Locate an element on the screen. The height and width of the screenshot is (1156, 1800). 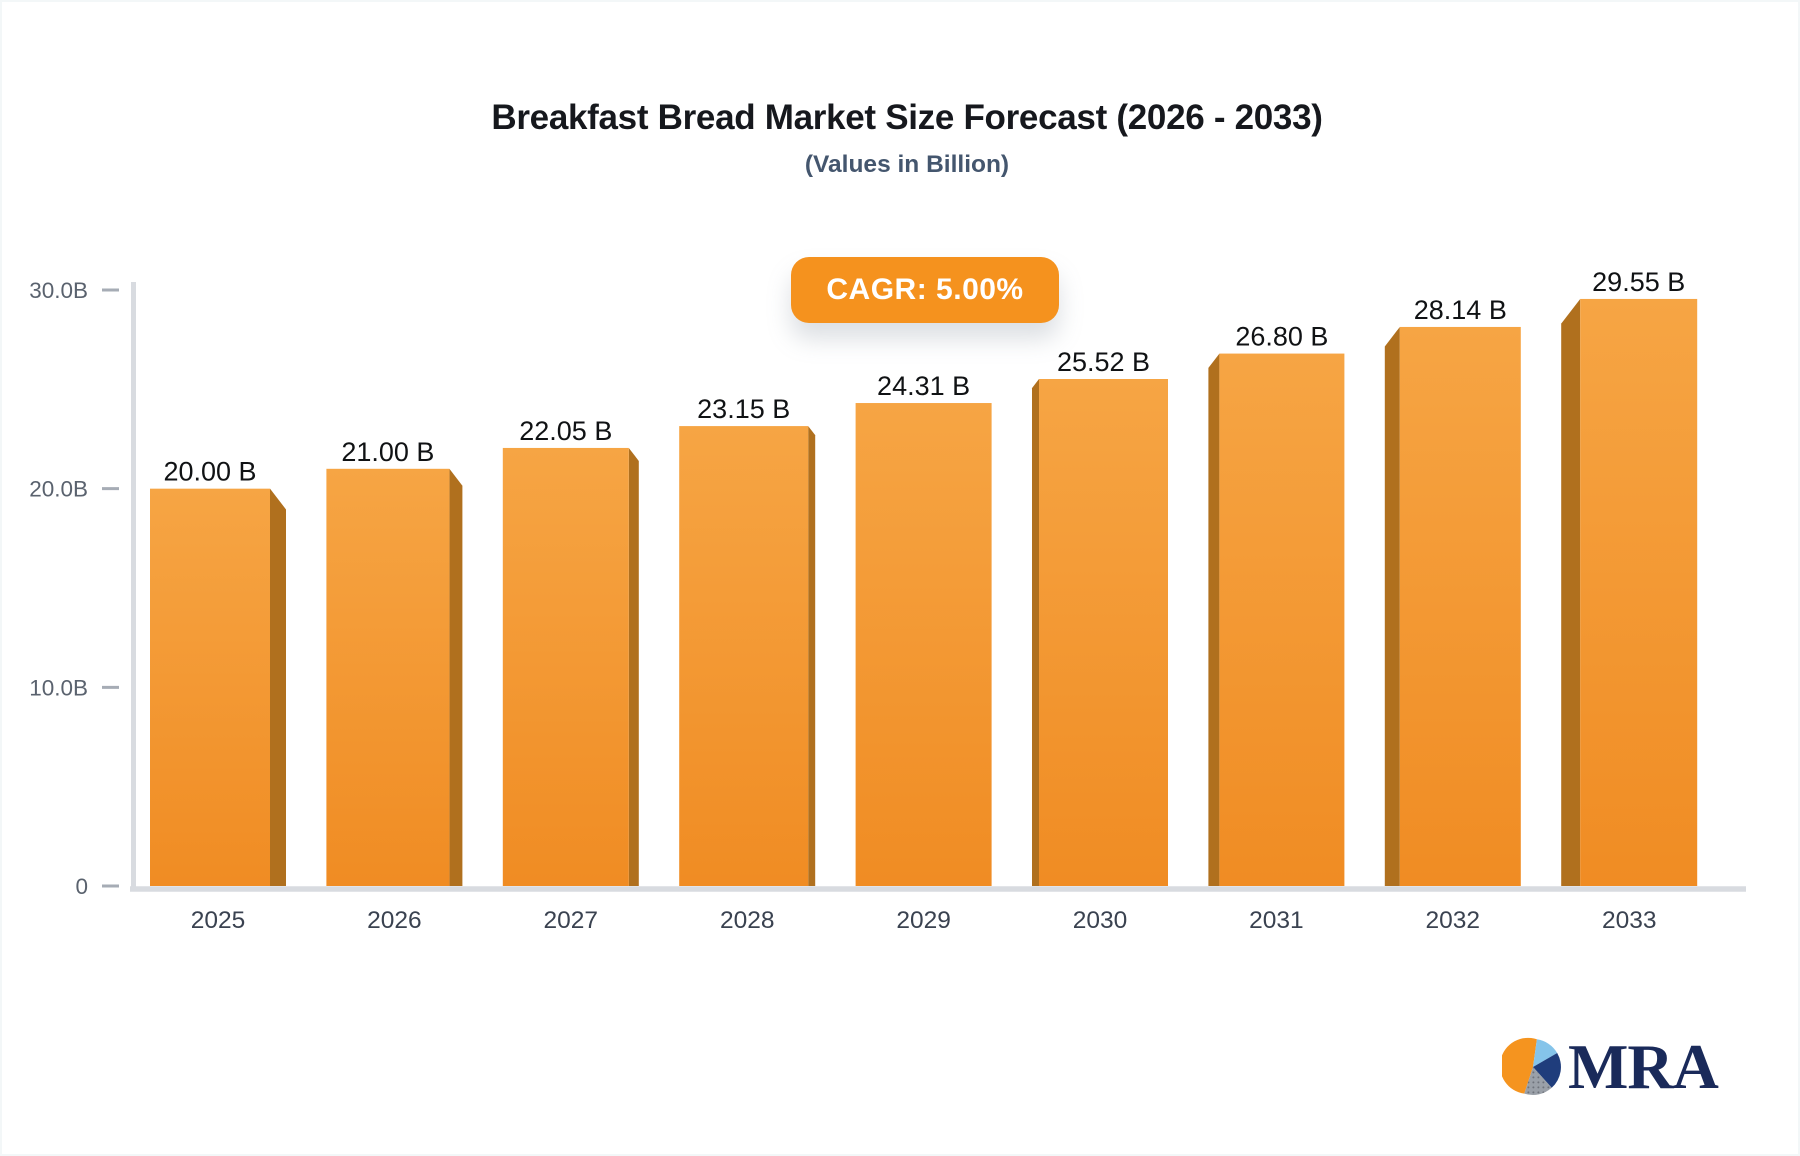
x-axis-label: 2026 is located at coordinates (394, 920).